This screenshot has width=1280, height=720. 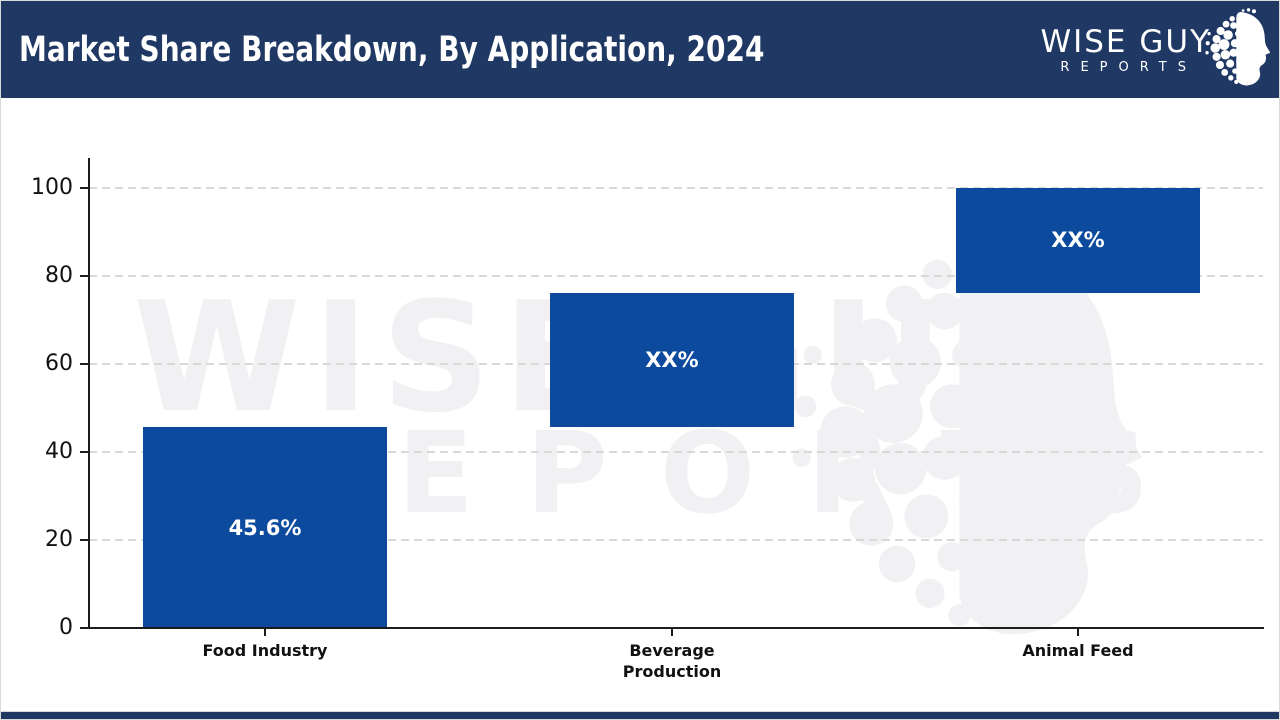 I want to click on logo-tagline: REPORTS, so click(x=1129, y=68).